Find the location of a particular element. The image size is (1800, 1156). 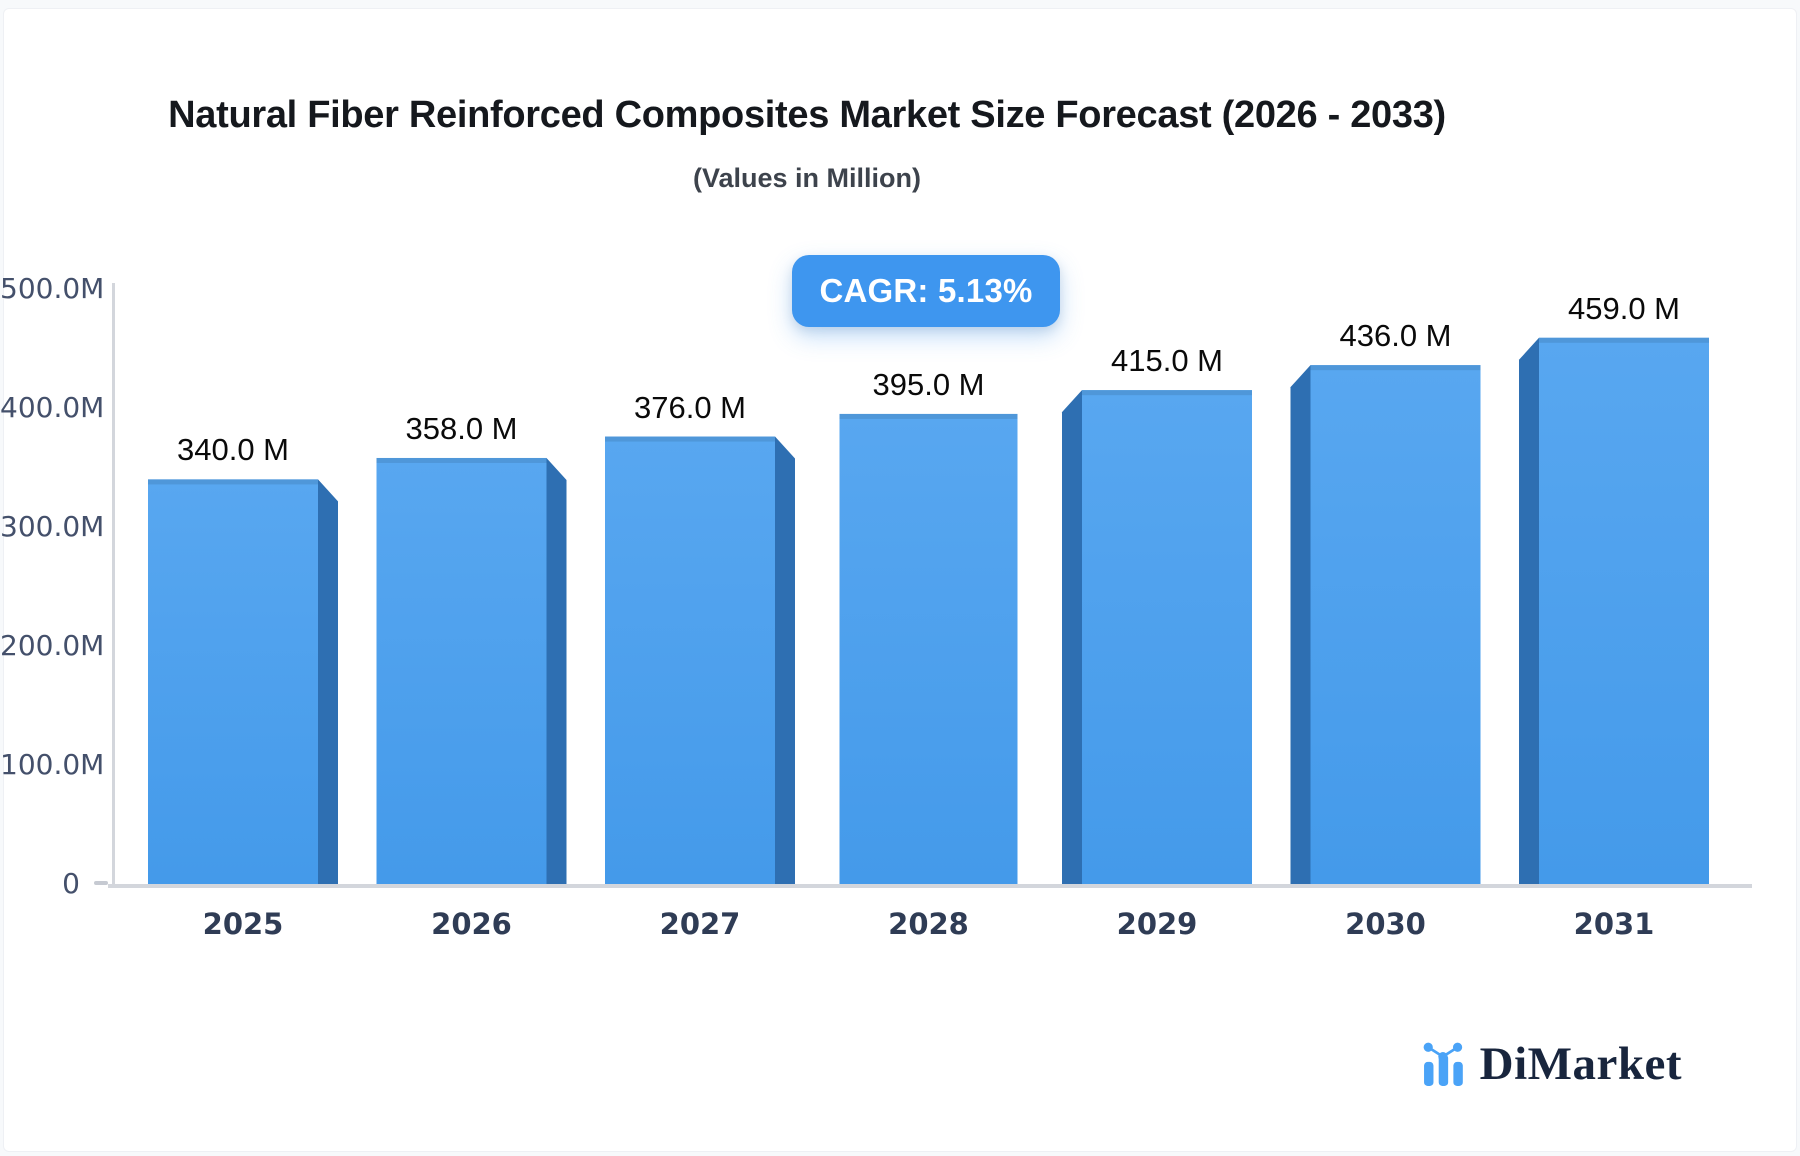

x-tick-label: 2025 is located at coordinates (243, 924).